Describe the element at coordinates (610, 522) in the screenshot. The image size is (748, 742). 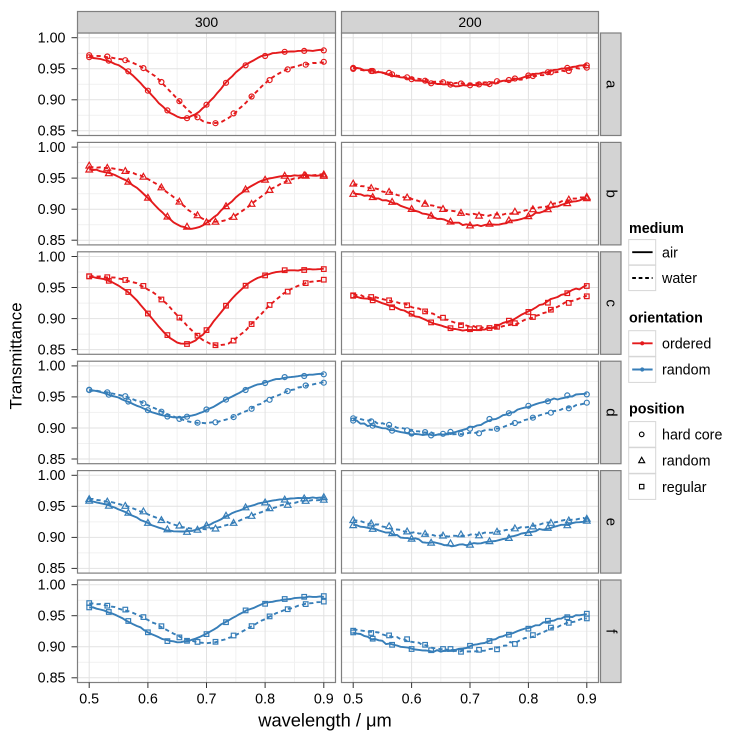
I see `svg-text: e` at that location.